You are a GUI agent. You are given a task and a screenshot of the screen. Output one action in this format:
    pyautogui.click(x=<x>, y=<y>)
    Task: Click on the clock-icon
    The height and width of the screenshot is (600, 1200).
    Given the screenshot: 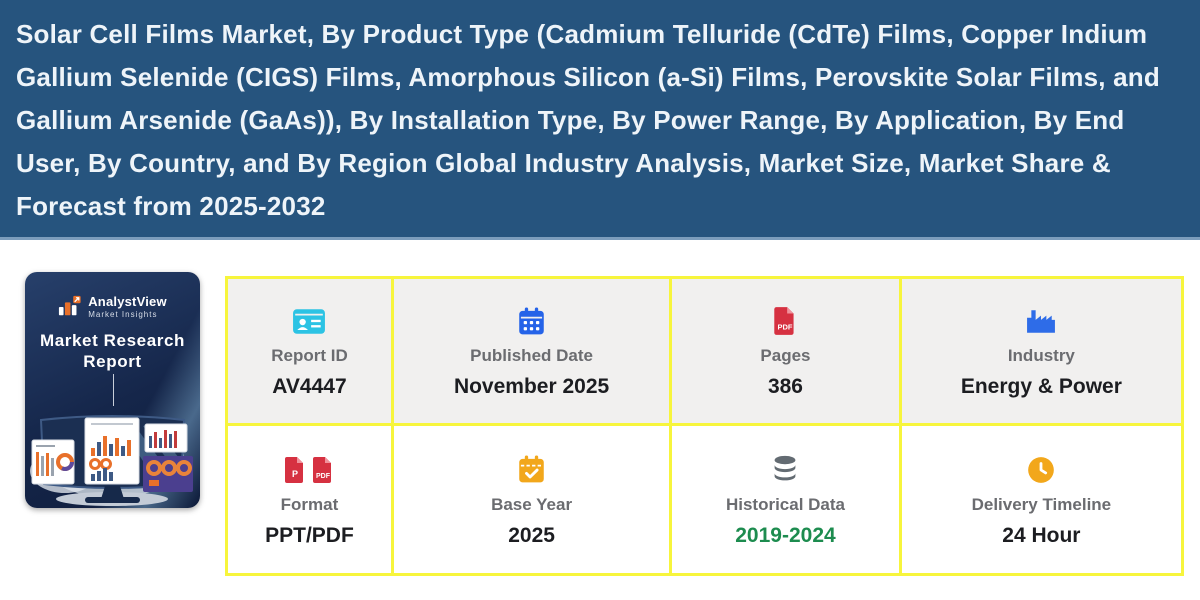 What is the action you would take?
    pyautogui.click(x=1041, y=470)
    